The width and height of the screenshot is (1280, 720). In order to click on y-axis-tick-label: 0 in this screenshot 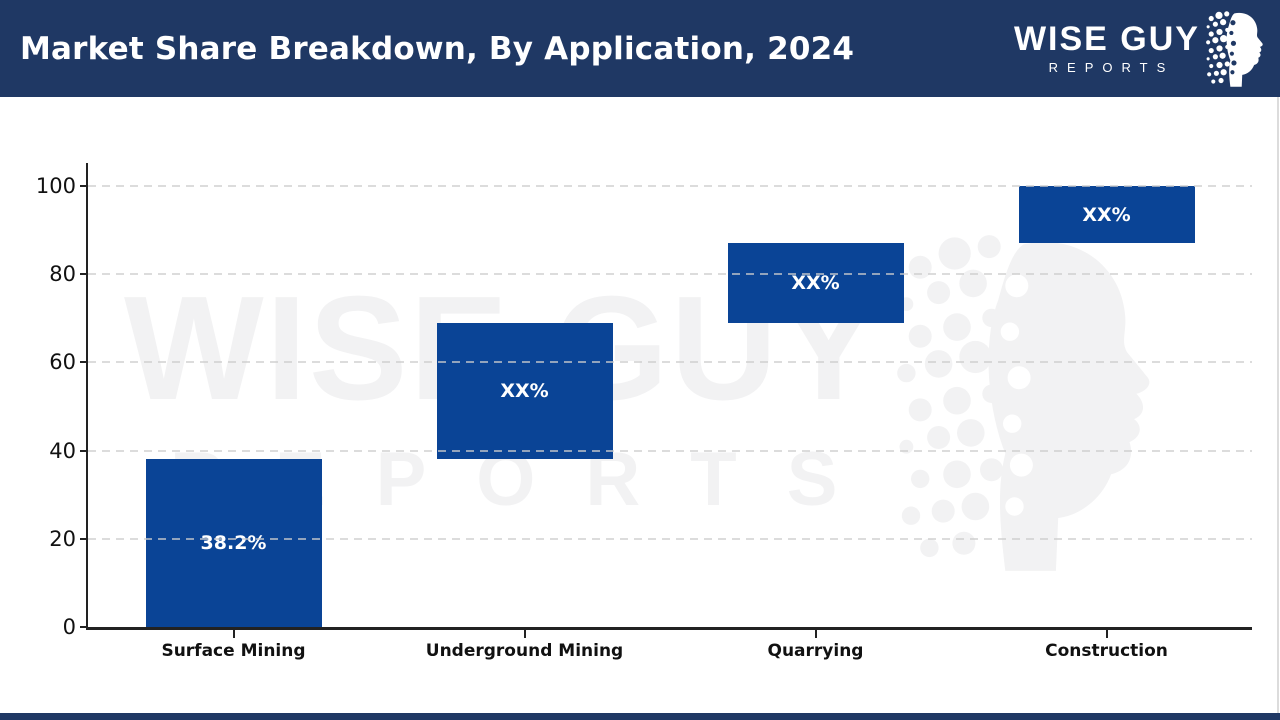, I will do `click(69, 627)`.